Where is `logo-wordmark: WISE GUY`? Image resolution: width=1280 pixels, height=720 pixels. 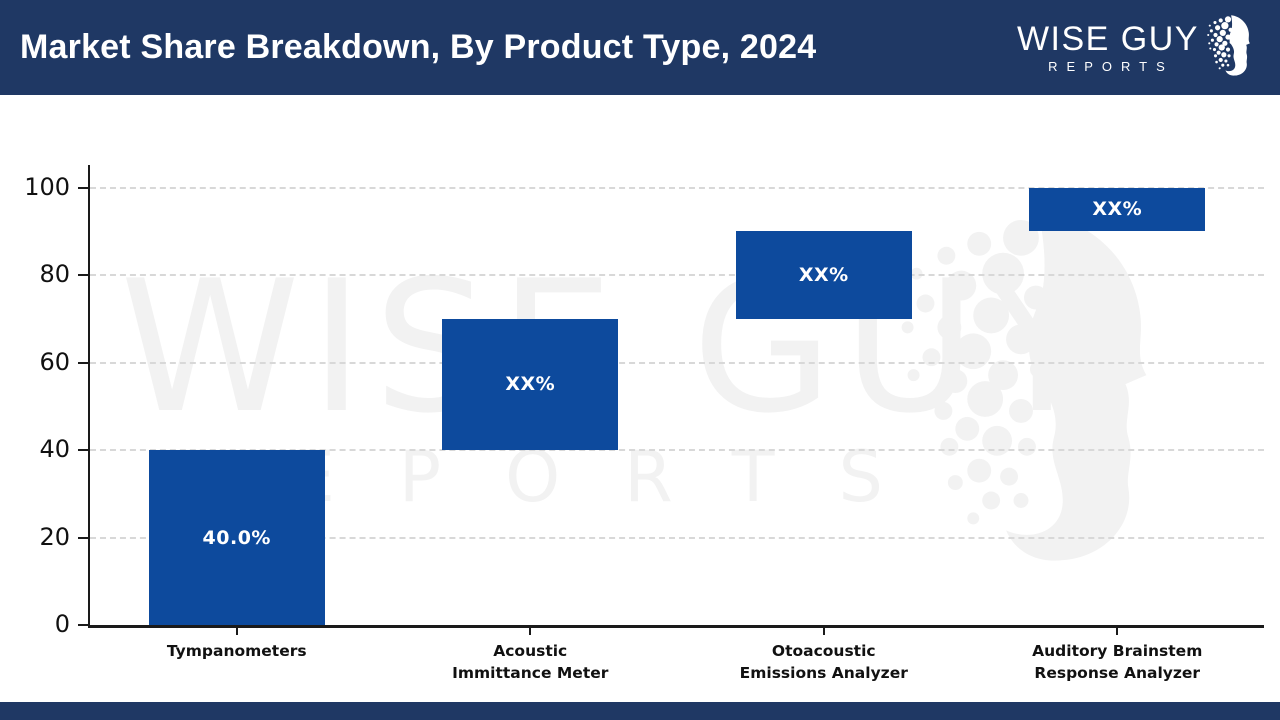 logo-wordmark: WISE GUY is located at coordinates (1107, 39).